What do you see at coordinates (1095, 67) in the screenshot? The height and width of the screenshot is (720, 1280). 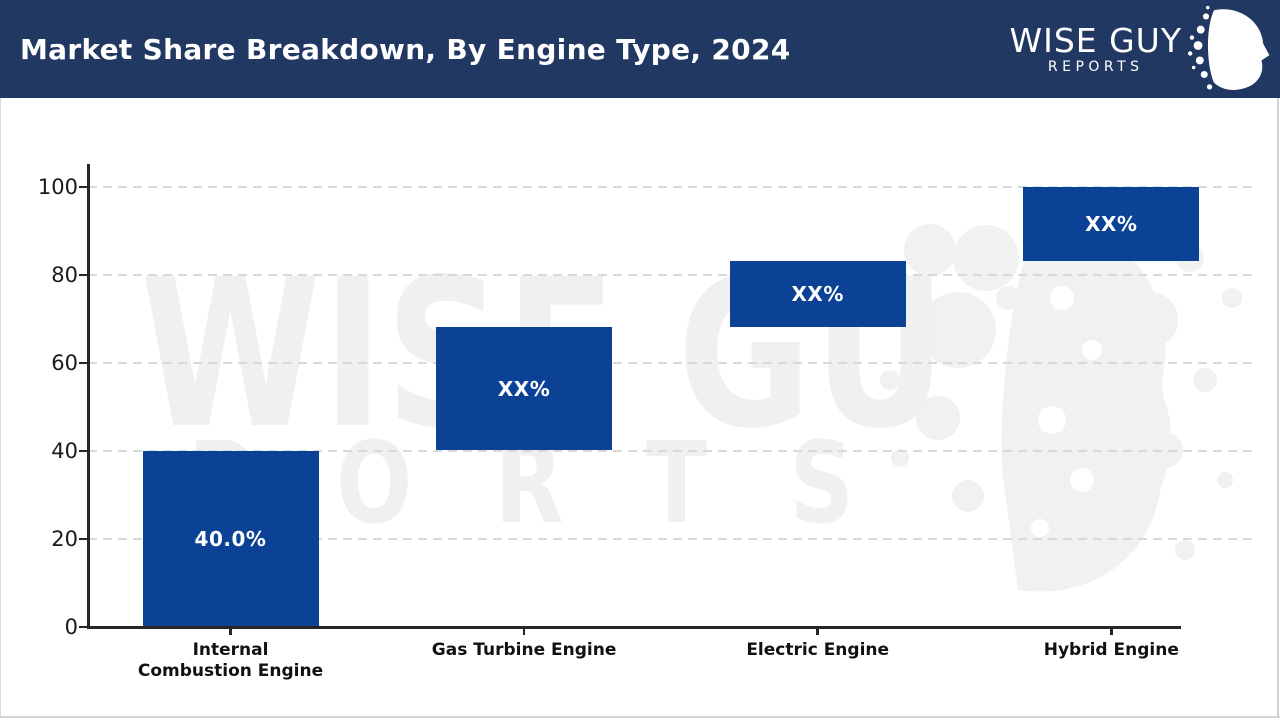 I see `logo-text-secondary: REPORTS` at bounding box center [1095, 67].